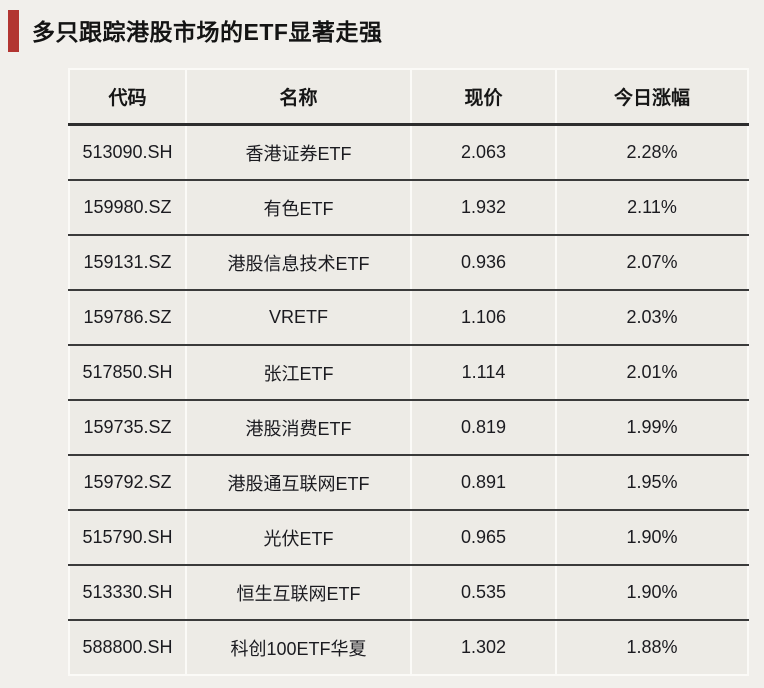  Describe the element at coordinates (652, 373) in the screenshot. I see `cell-change: 2.01%` at that location.